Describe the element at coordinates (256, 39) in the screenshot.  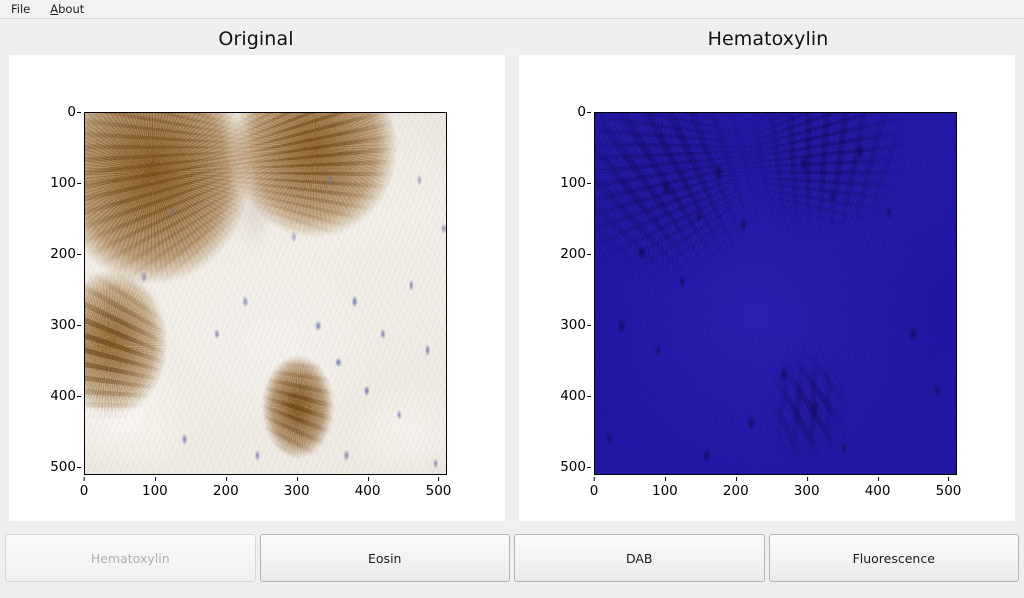
I see `panel-title-original: Original` at that location.